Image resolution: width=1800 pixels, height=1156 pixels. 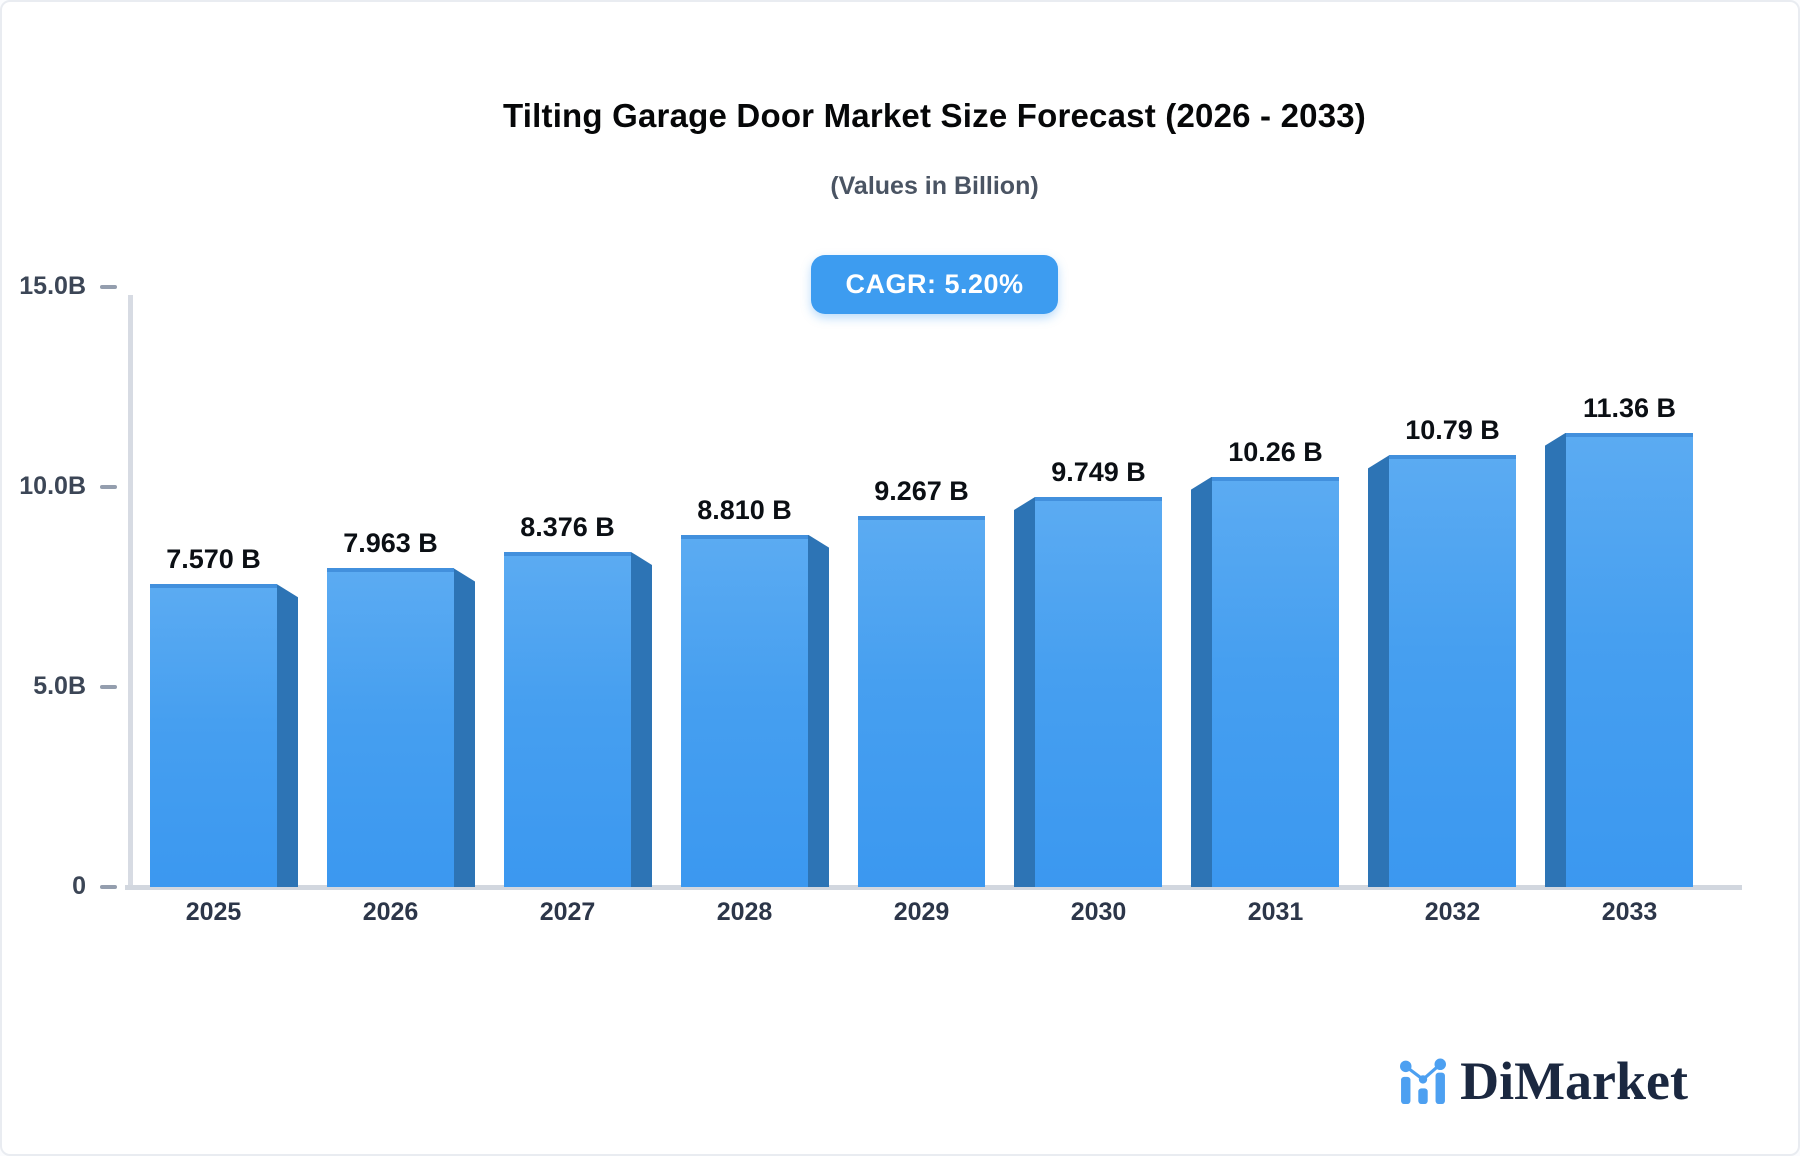 What do you see at coordinates (567, 526) in the screenshot?
I see `value-label-2027: 8.376 B` at bounding box center [567, 526].